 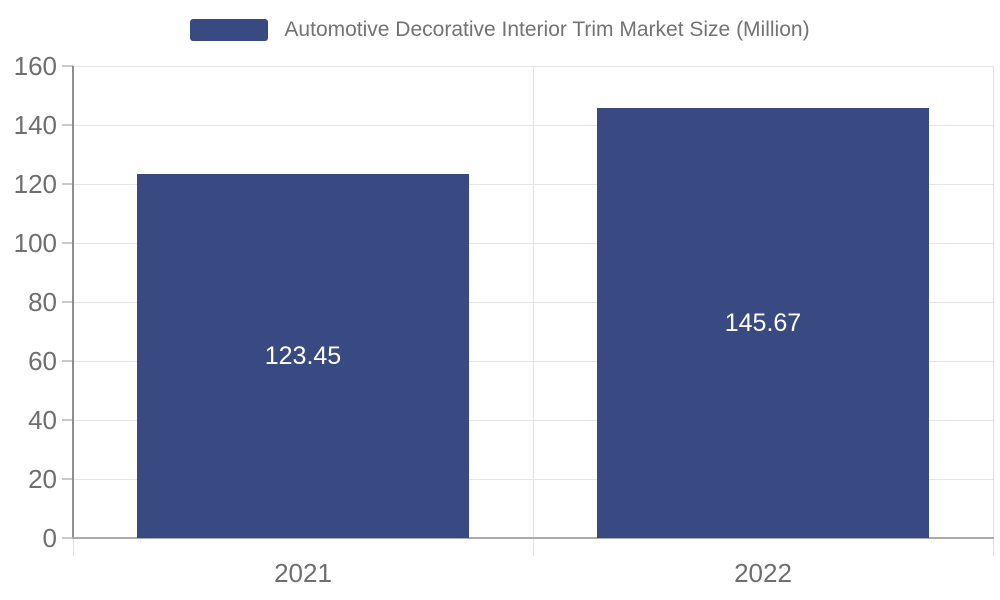 What do you see at coordinates (35, 125) in the screenshot?
I see `y-axis-tick-label: 140` at bounding box center [35, 125].